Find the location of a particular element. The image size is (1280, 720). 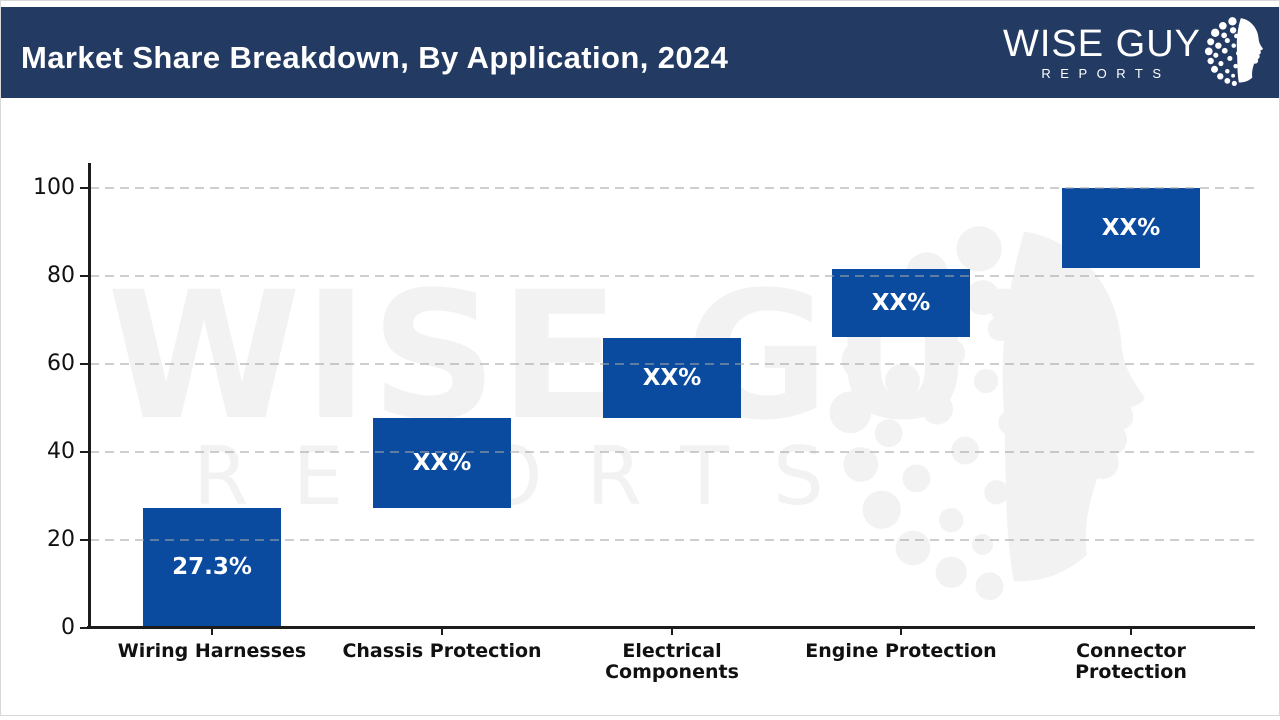

x-category-label: Engine Protection is located at coordinates (901, 651).